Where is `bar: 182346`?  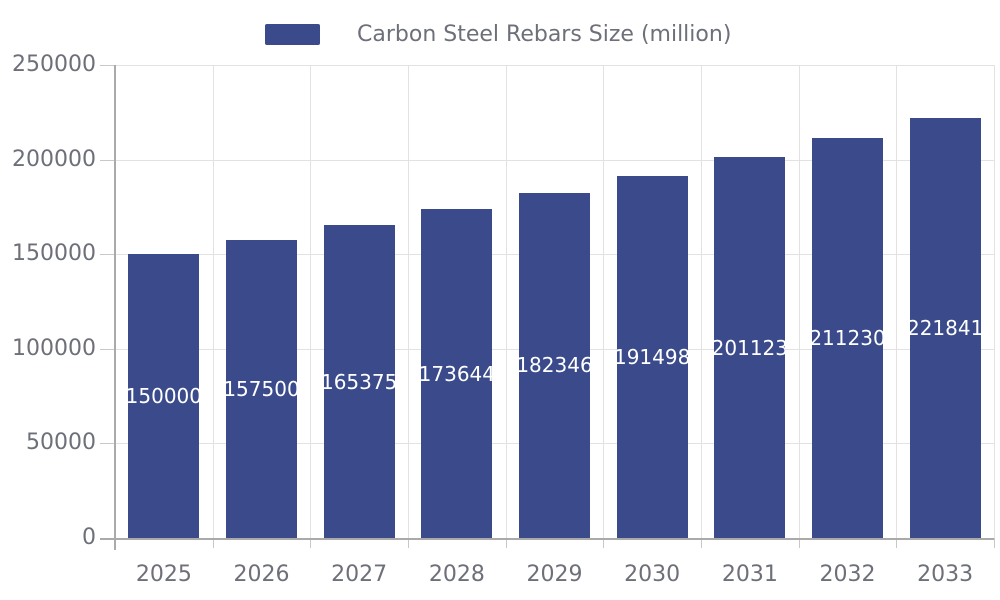 bar: 182346 is located at coordinates (554, 365).